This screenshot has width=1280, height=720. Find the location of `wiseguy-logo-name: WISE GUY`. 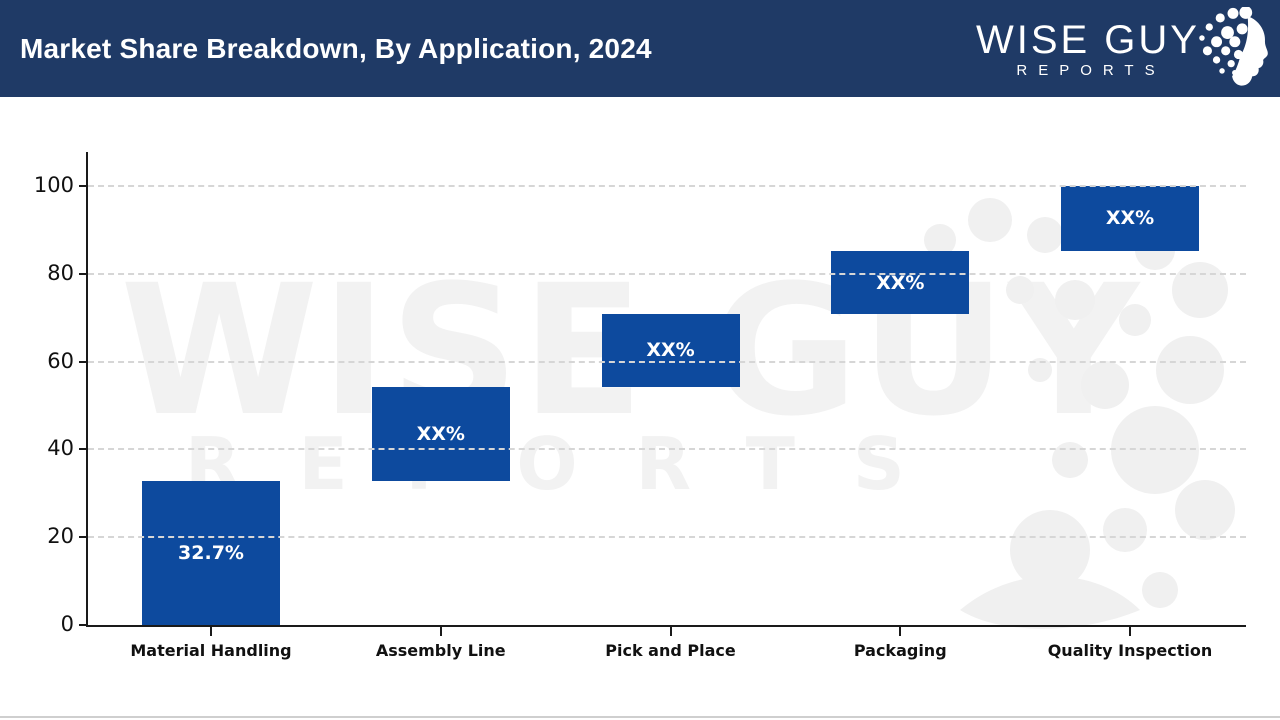

wiseguy-logo-name: WISE GUY is located at coordinates (1087, 39).